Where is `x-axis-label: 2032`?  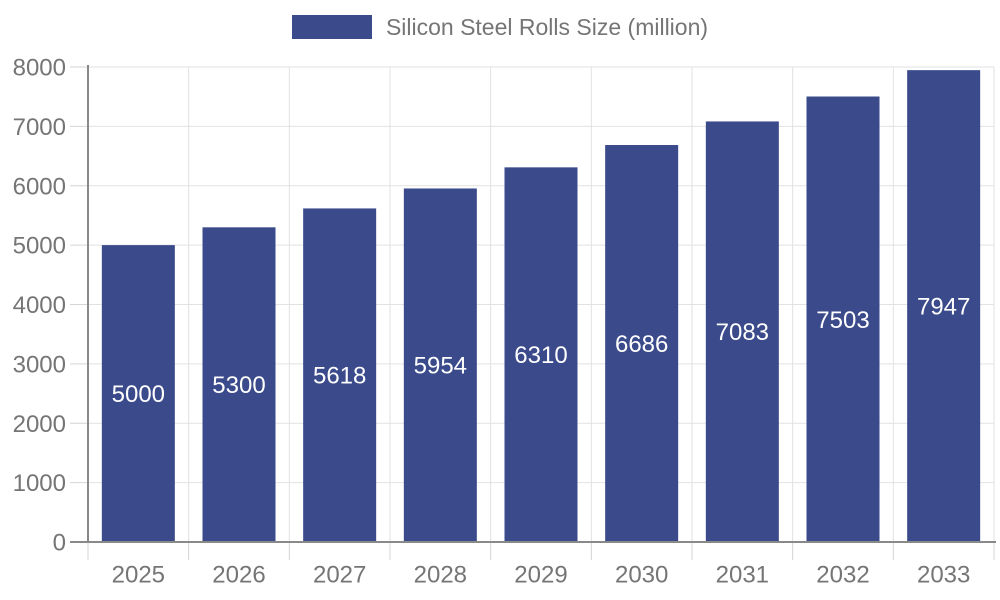 x-axis-label: 2032 is located at coordinates (842, 575).